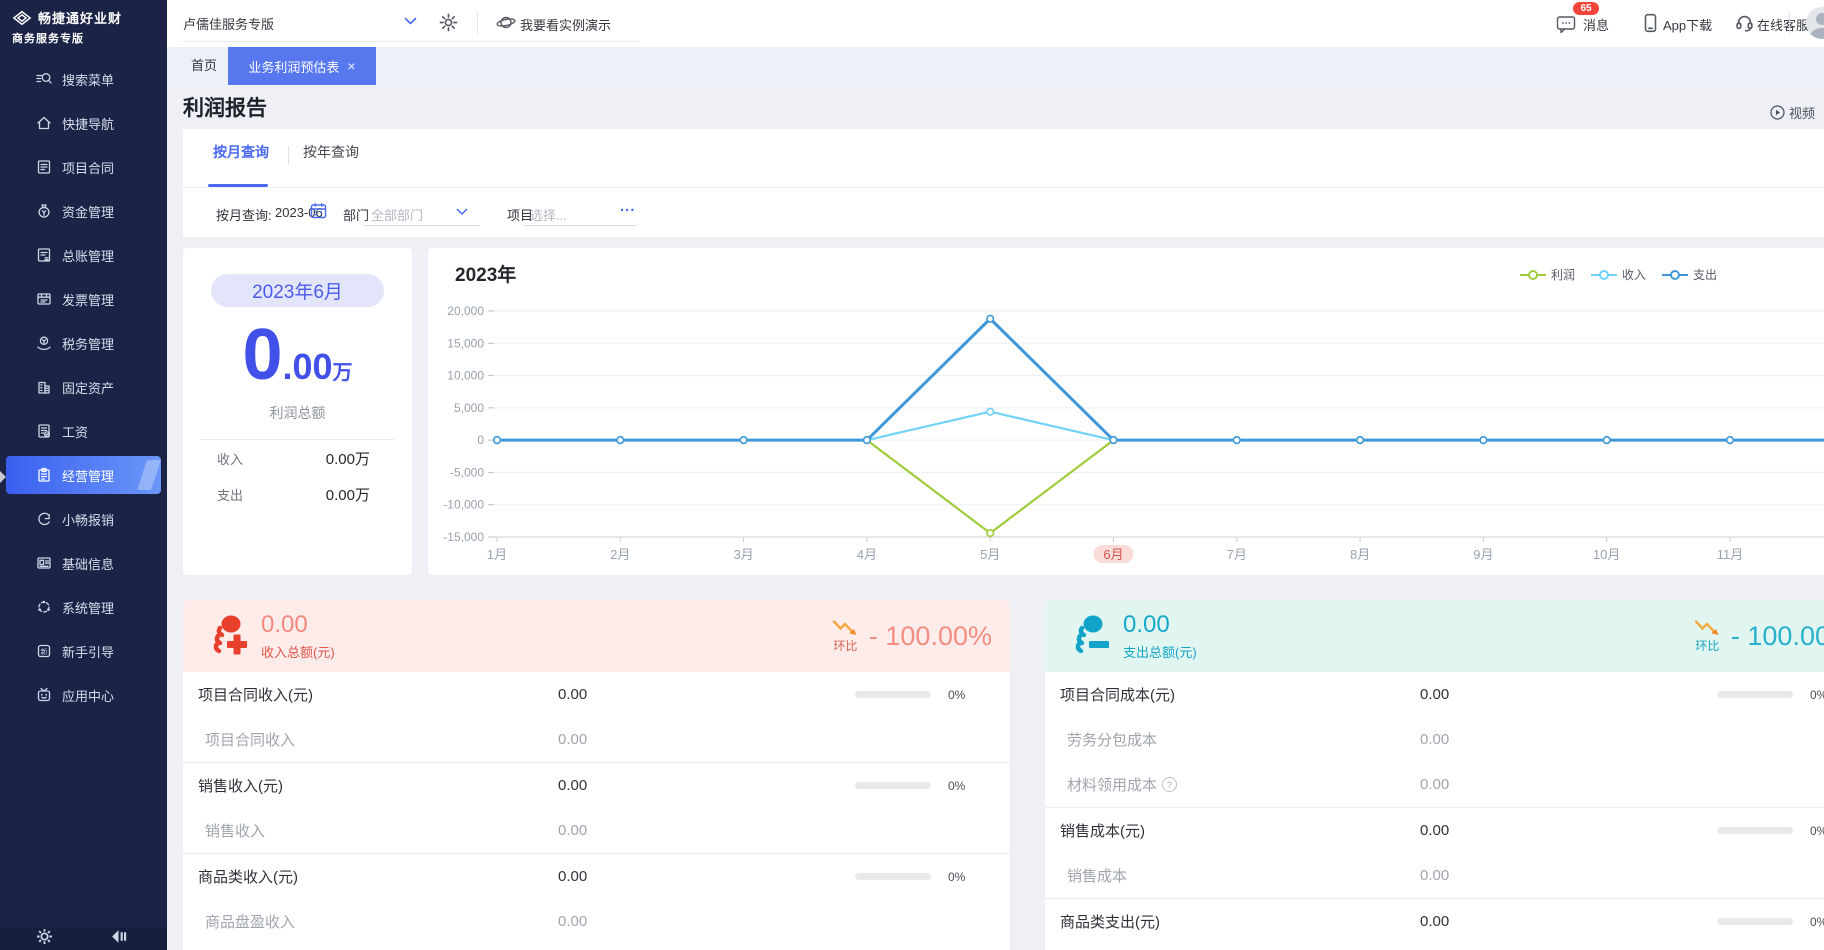 Image resolution: width=1824 pixels, height=950 pixels. What do you see at coordinates (1730, 554) in the screenshot?
I see `svg-text: 11月` at bounding box center [1730, 554].